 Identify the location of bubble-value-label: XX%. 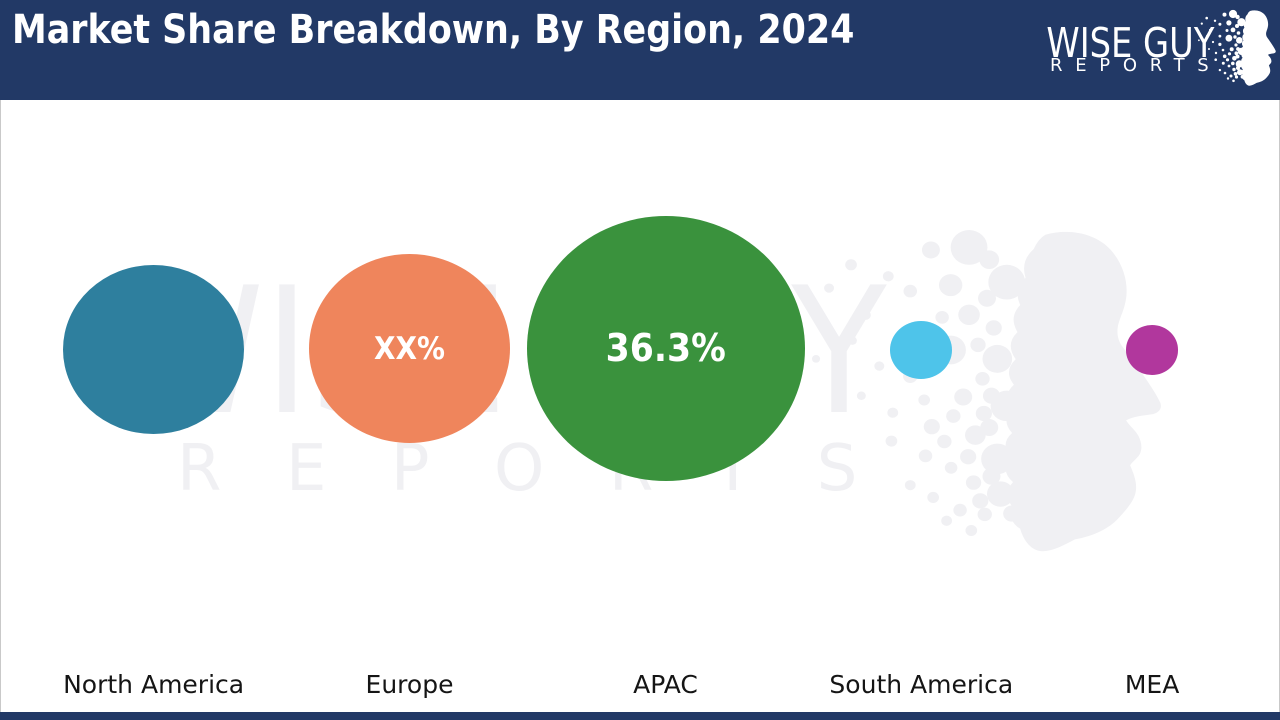
(409, 348).